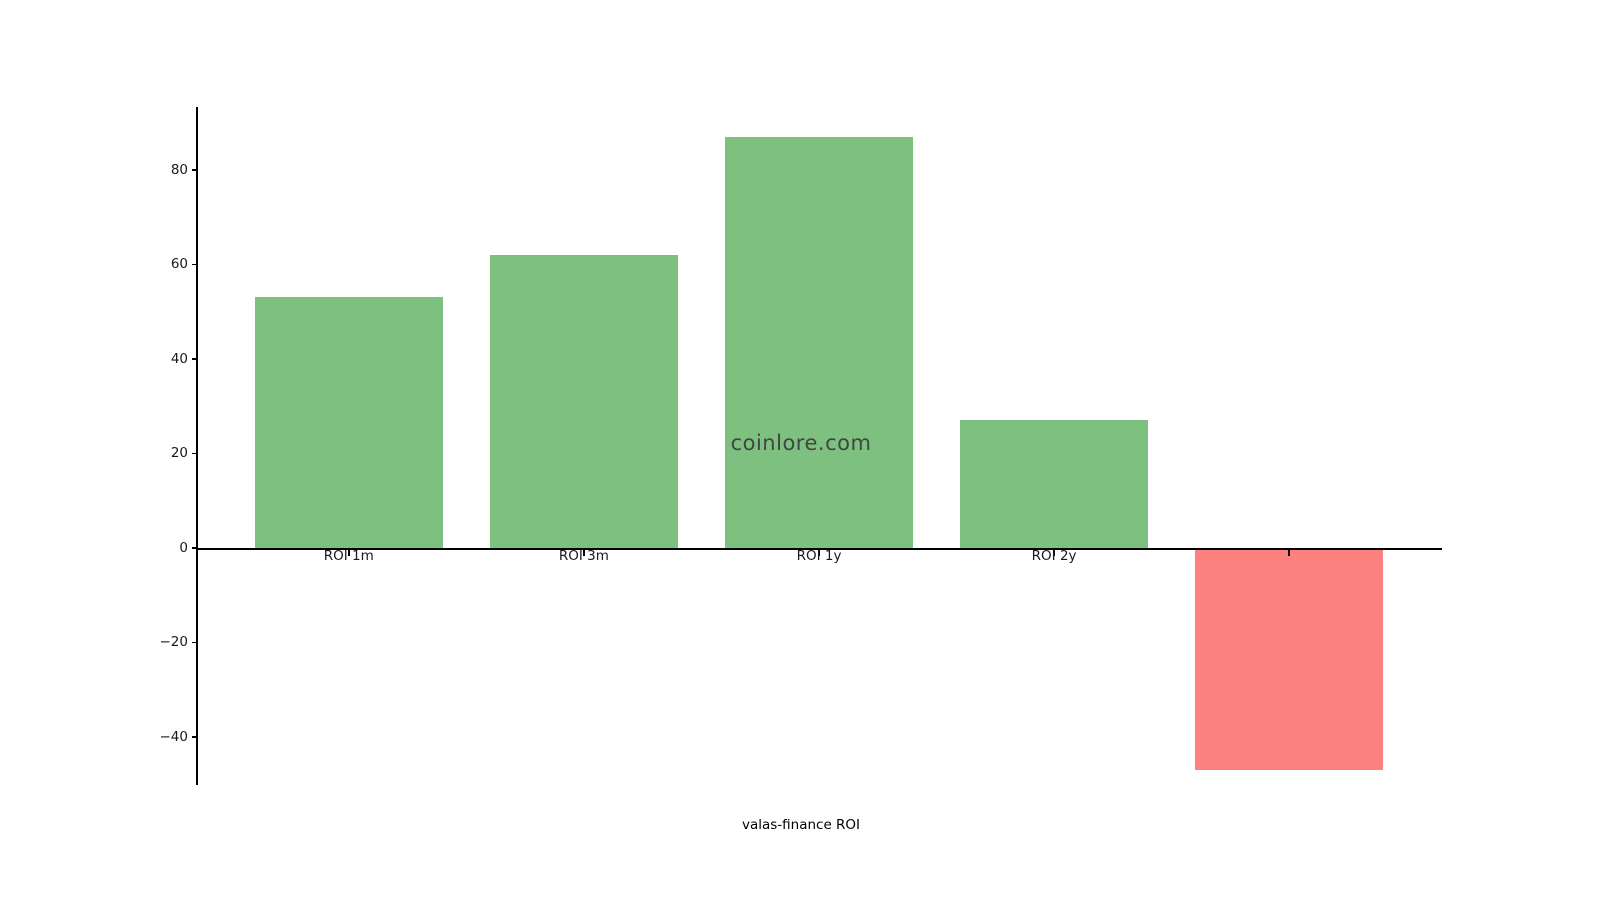 The image size is (1600, 900). Describe the element at coordinates (801, 443) in the screenshot. I see `watermark-text: coinlore.com` at that location.